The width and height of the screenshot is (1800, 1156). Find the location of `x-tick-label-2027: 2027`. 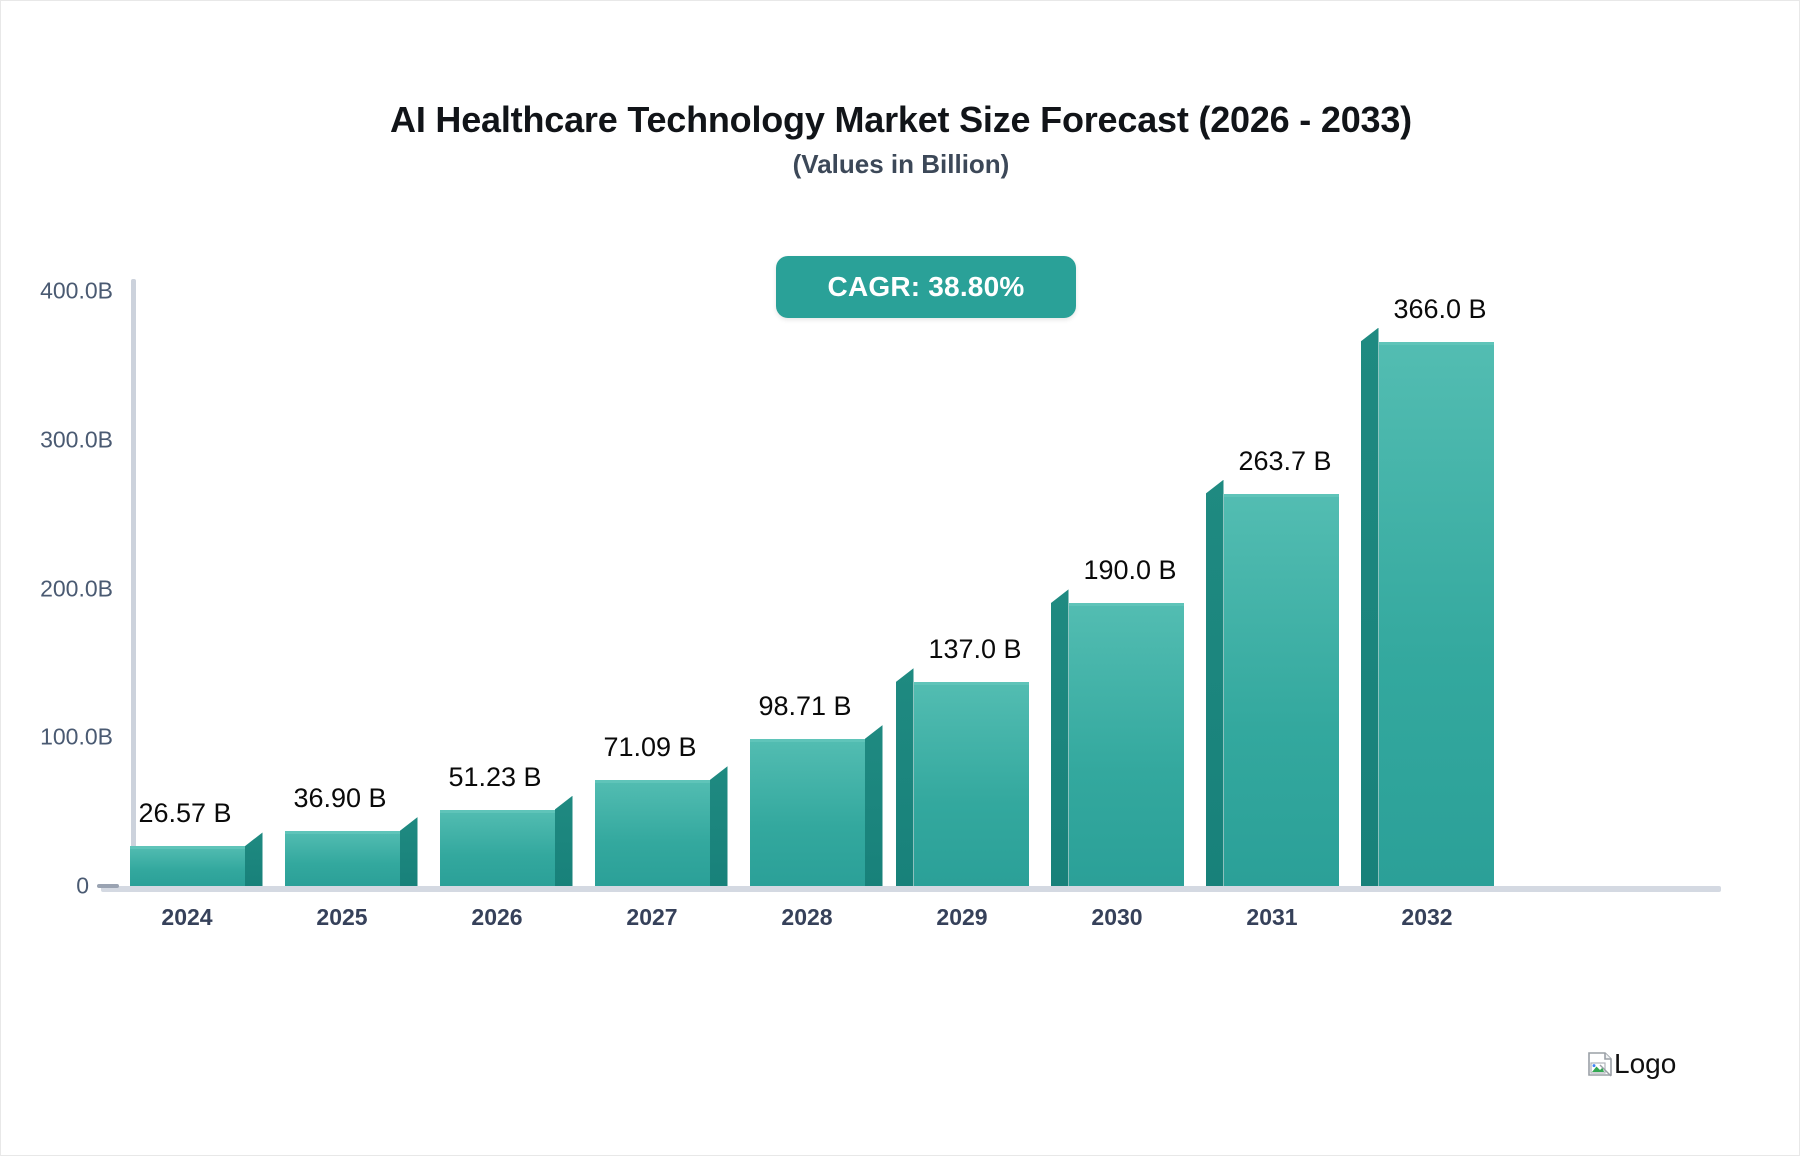

x-tick-label-2027: 2027 is located at coordinates (652, 917).